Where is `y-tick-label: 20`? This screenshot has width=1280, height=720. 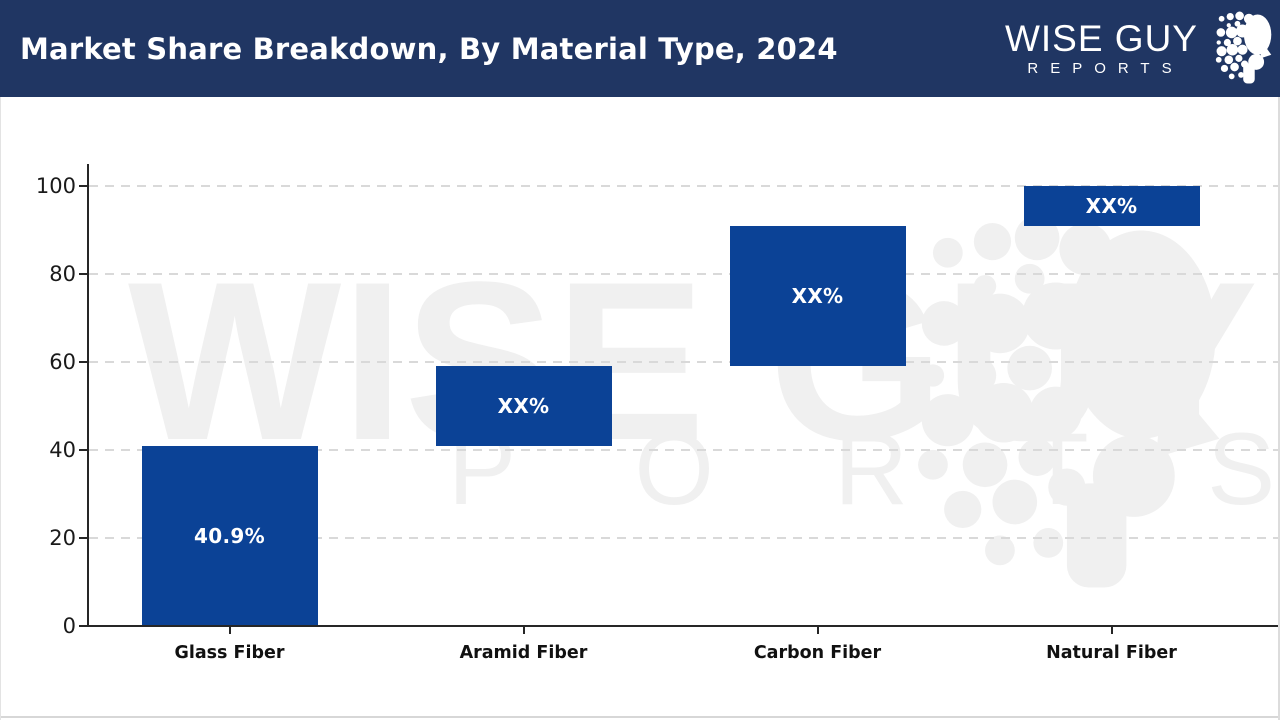
y-tick-label: 20 is located at coordinates (62, 538).